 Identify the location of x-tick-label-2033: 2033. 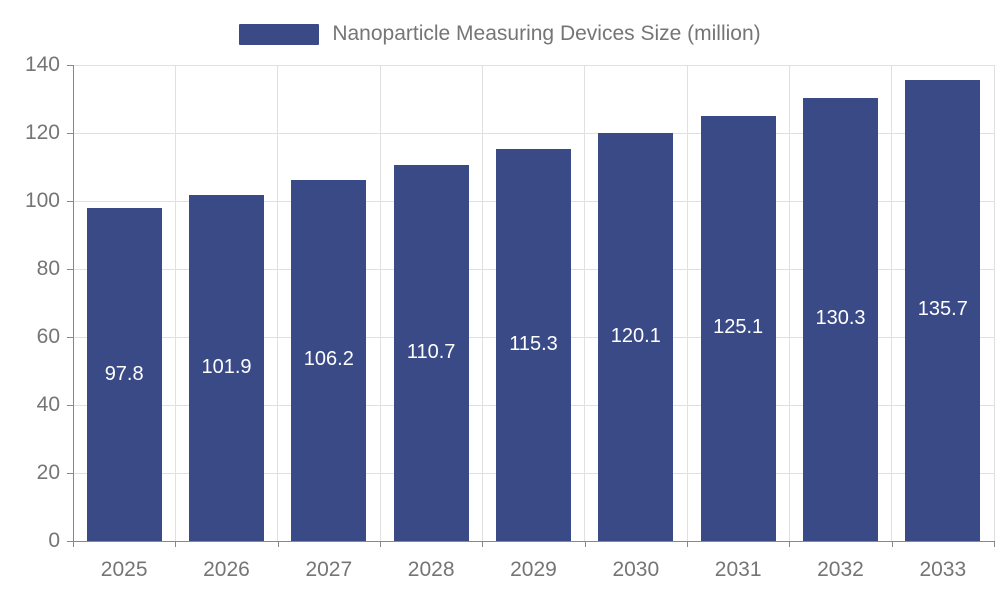
(943, 569).